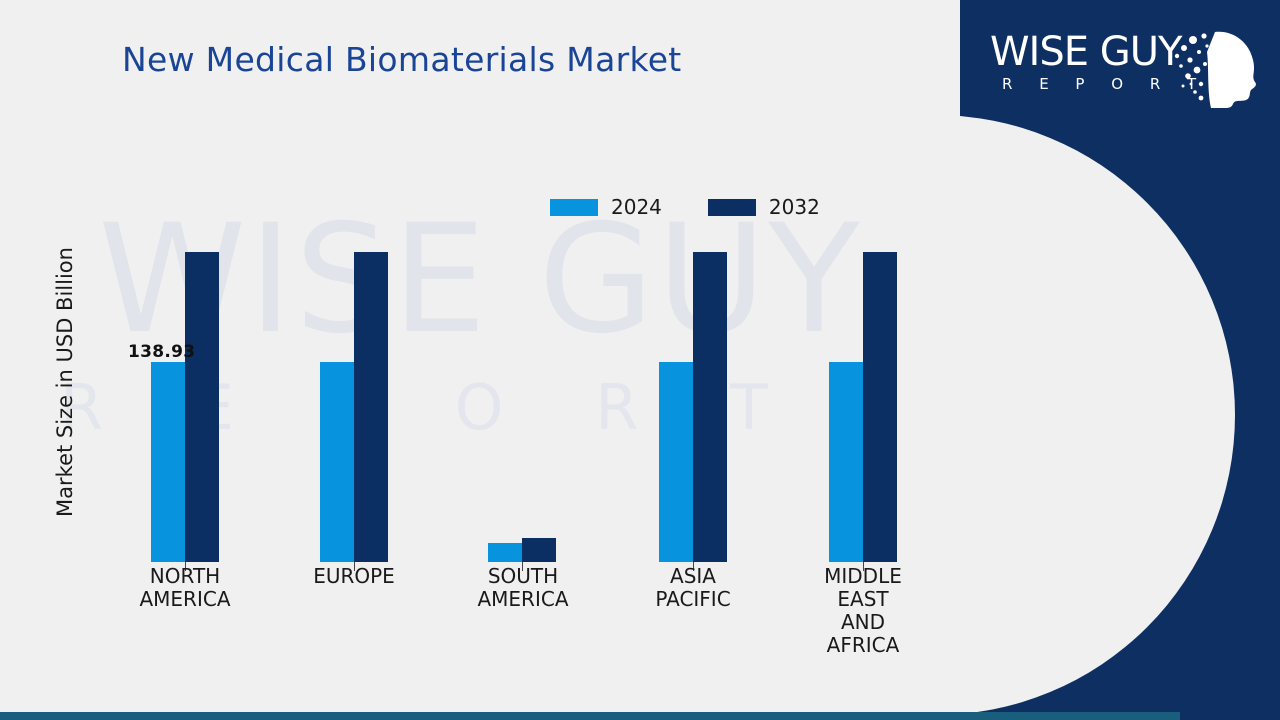 This screenshot has height=720, width=1280. I want to click on bar-middle-east-and-africa-2032, so click(880, 407).